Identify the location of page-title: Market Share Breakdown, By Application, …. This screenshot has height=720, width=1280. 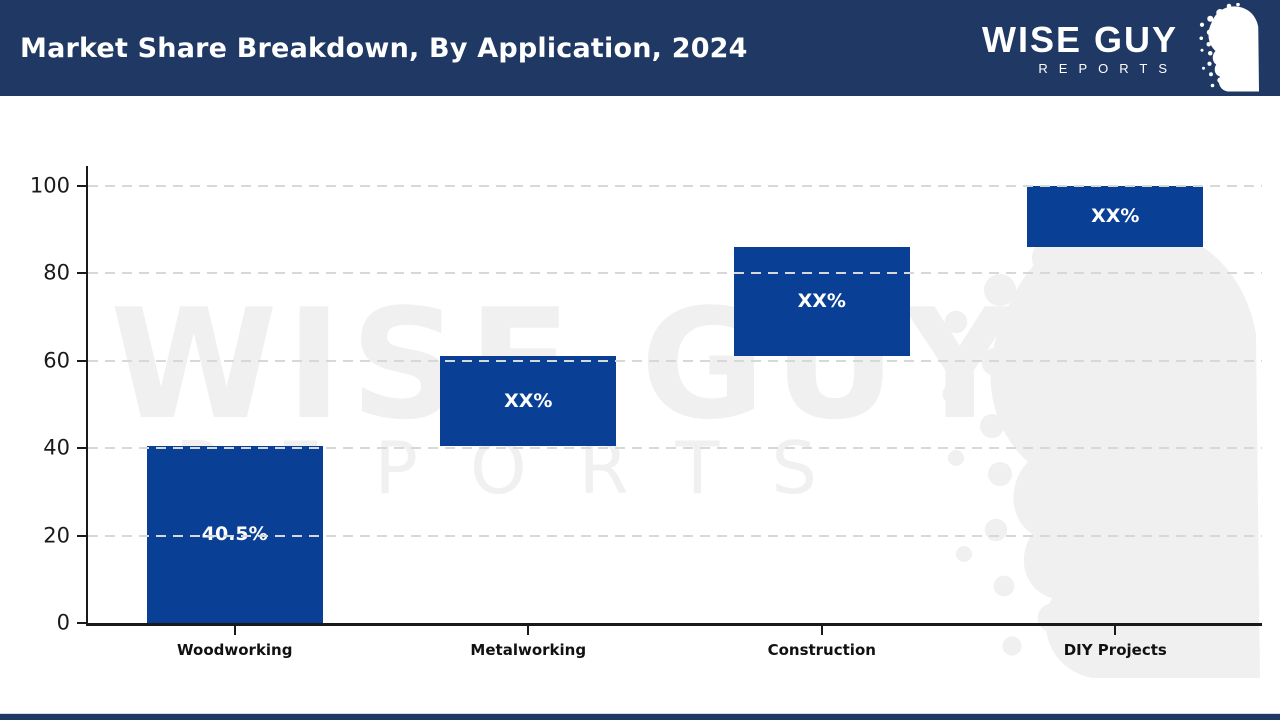
(384, 48).